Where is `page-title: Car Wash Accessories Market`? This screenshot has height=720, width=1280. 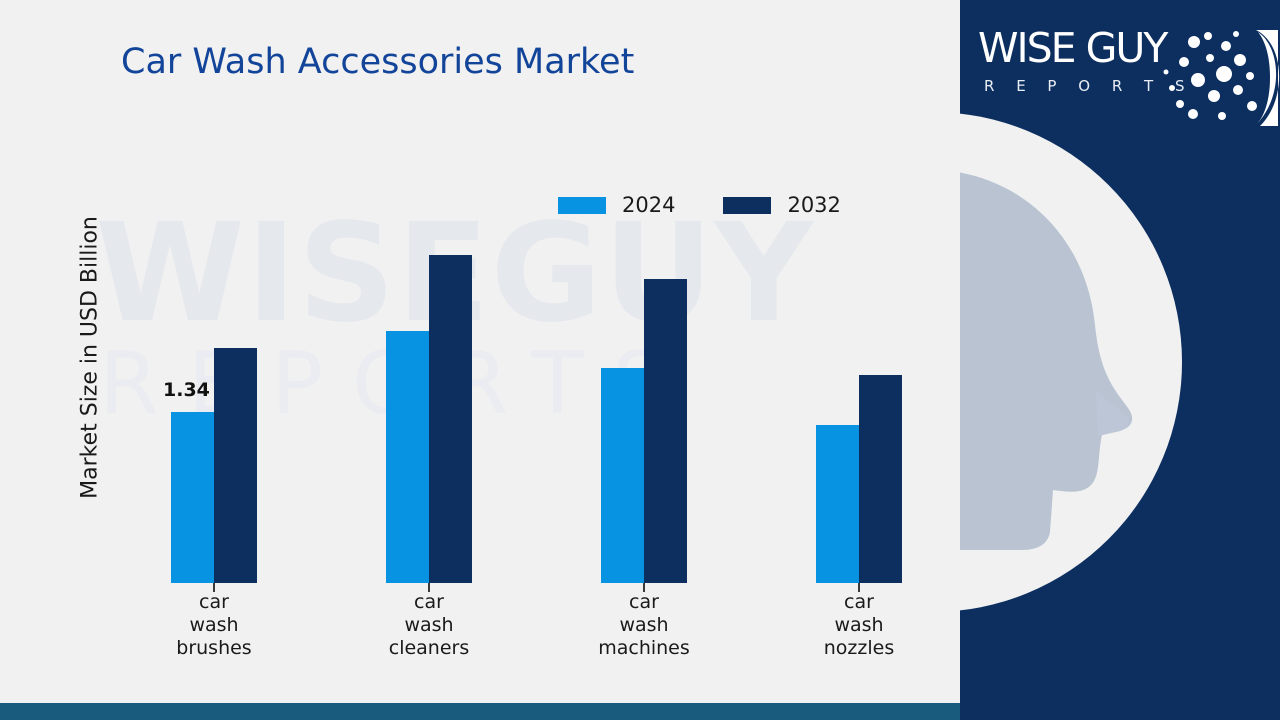 page-title: Car Wash Accessories Market is located at coordinates (378, 62).